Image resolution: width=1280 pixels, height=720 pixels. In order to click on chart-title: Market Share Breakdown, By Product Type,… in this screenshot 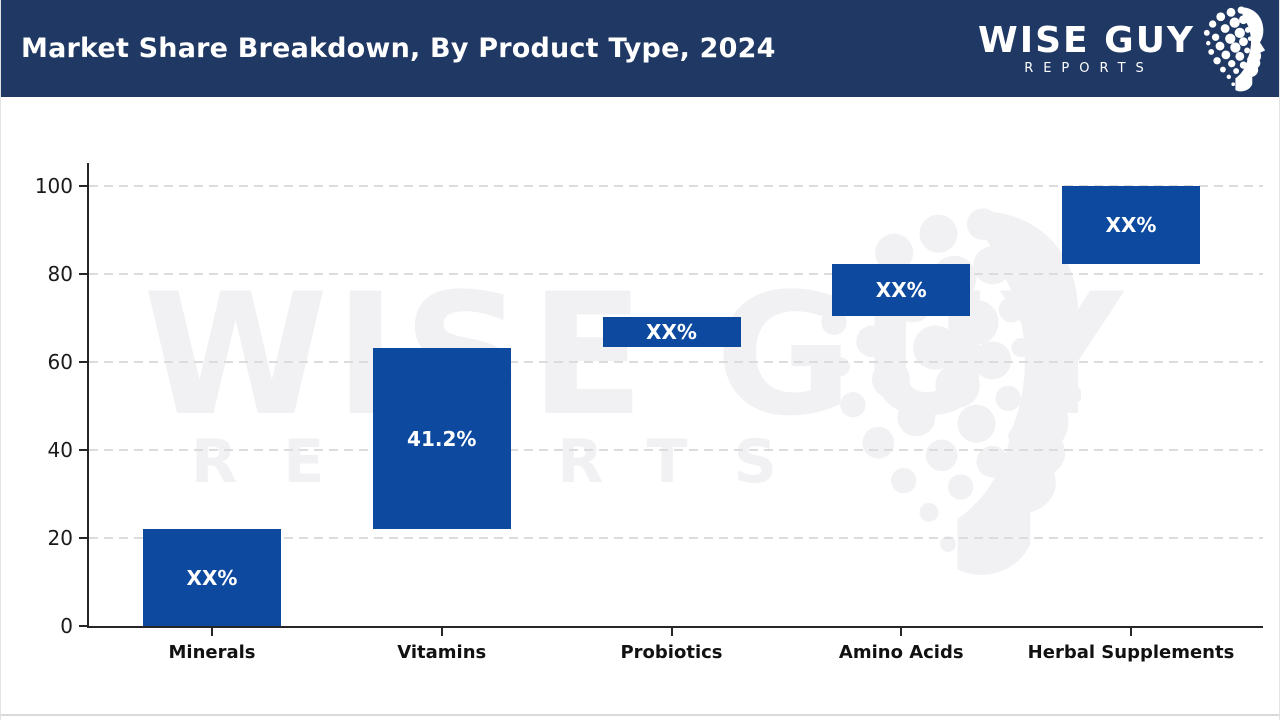, I will do `click(398, 48)`.